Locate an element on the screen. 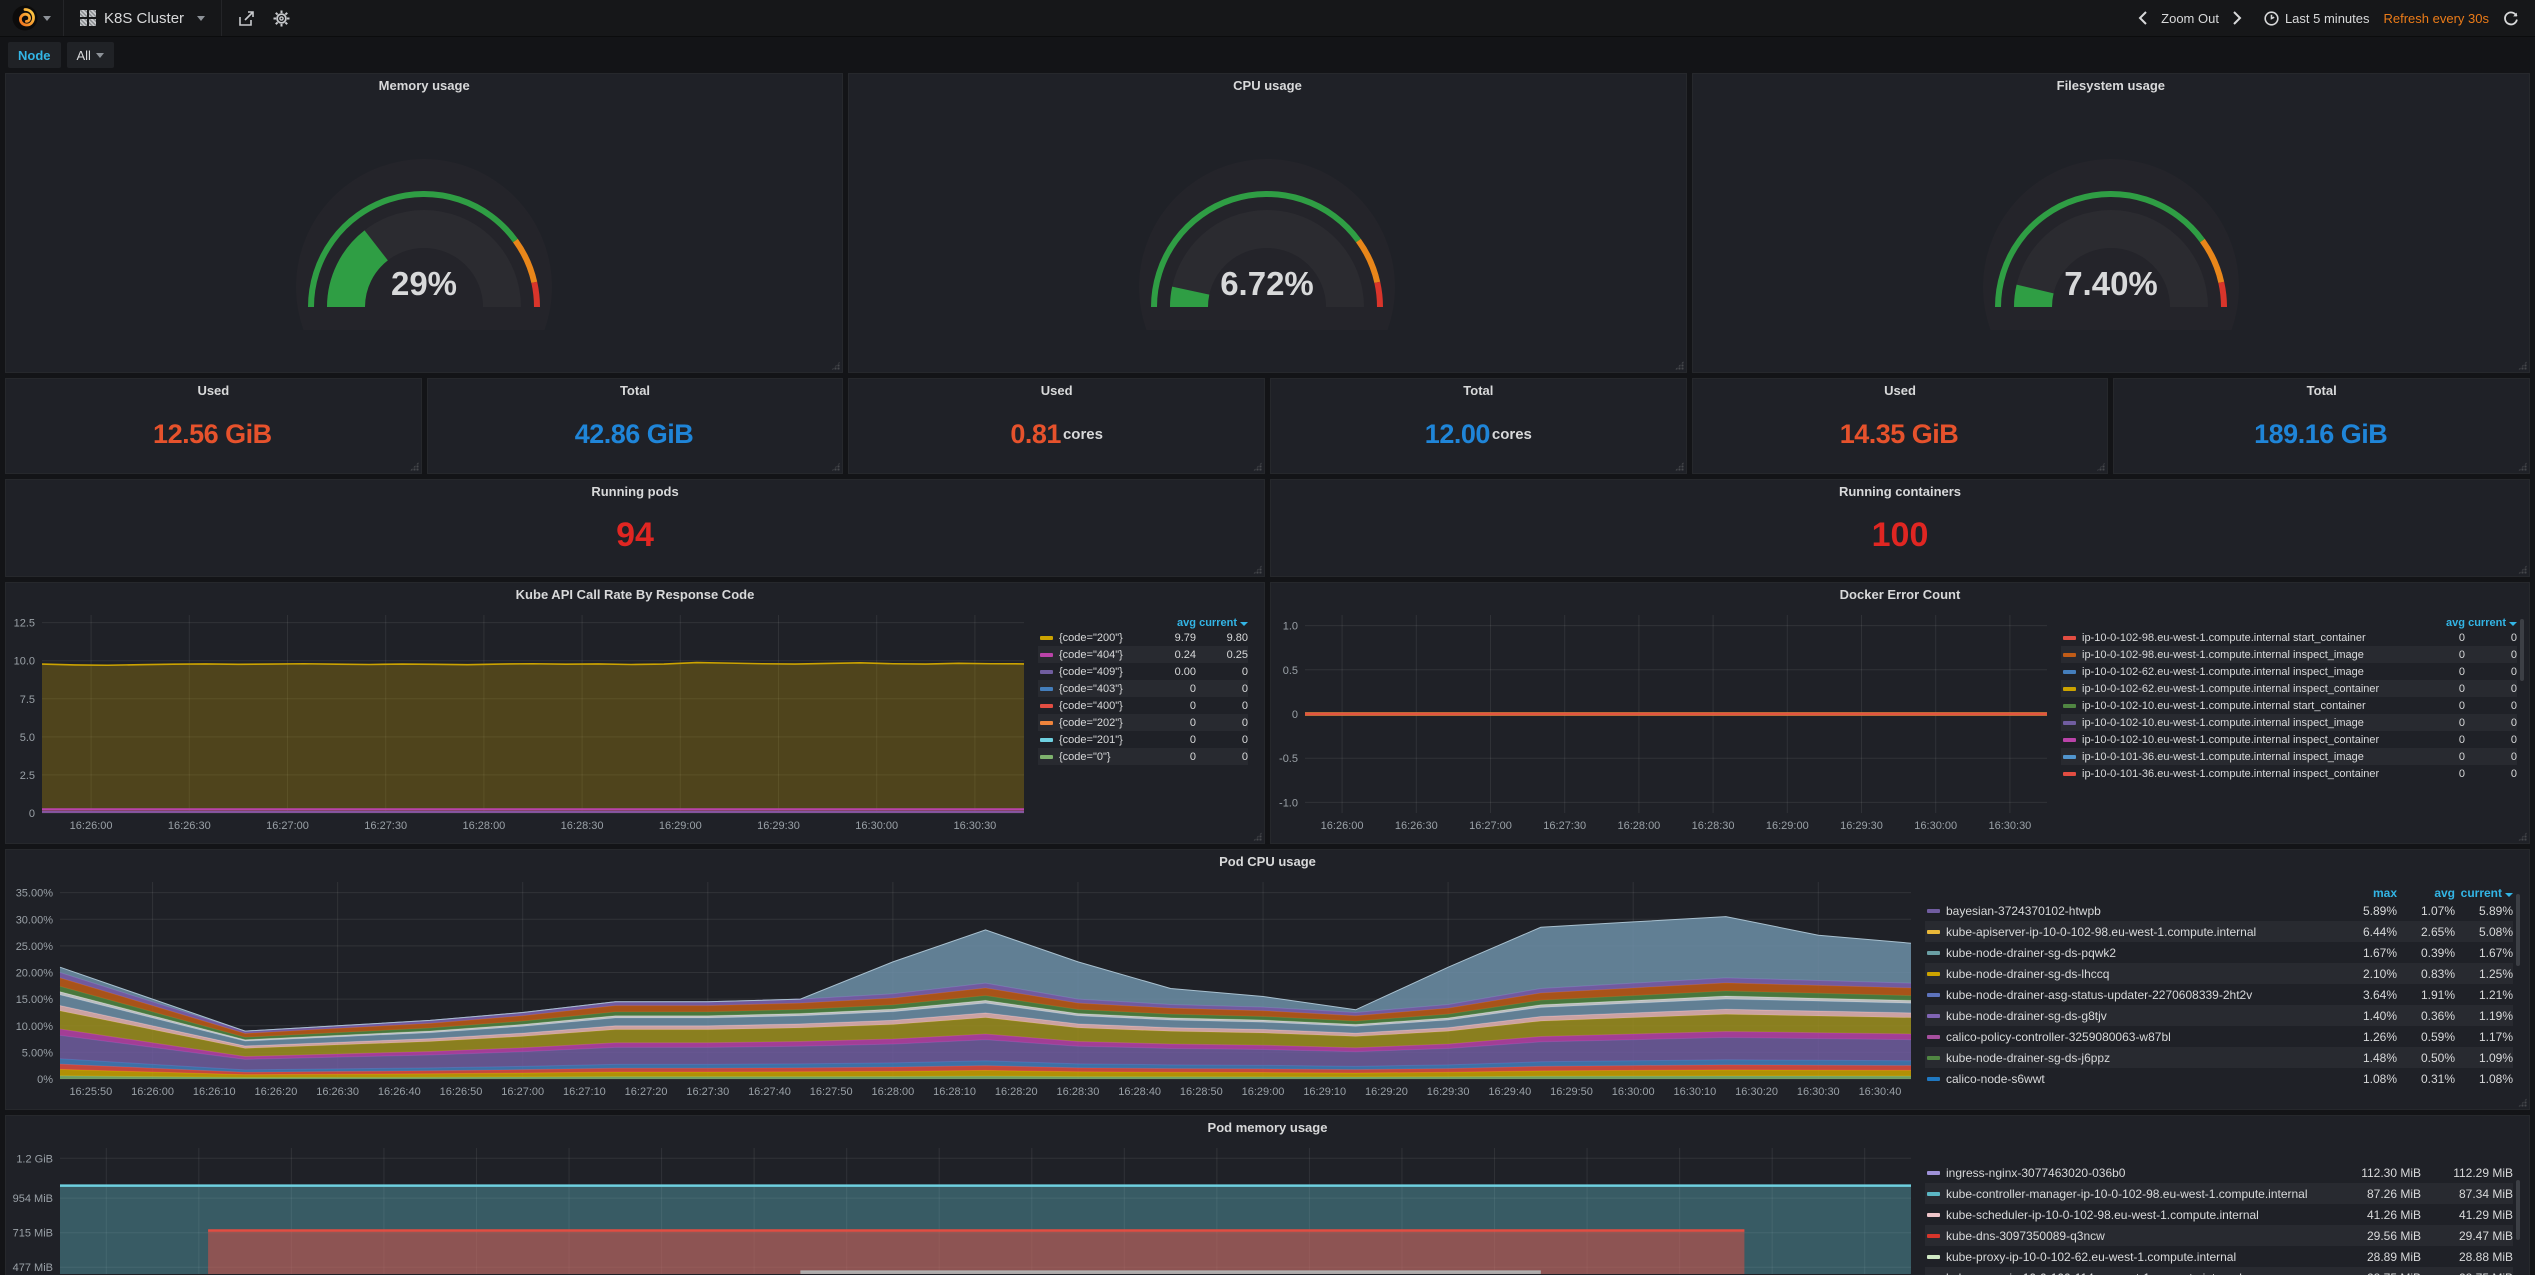  panel-title: Running containers is located at coordinates (1900, 491).